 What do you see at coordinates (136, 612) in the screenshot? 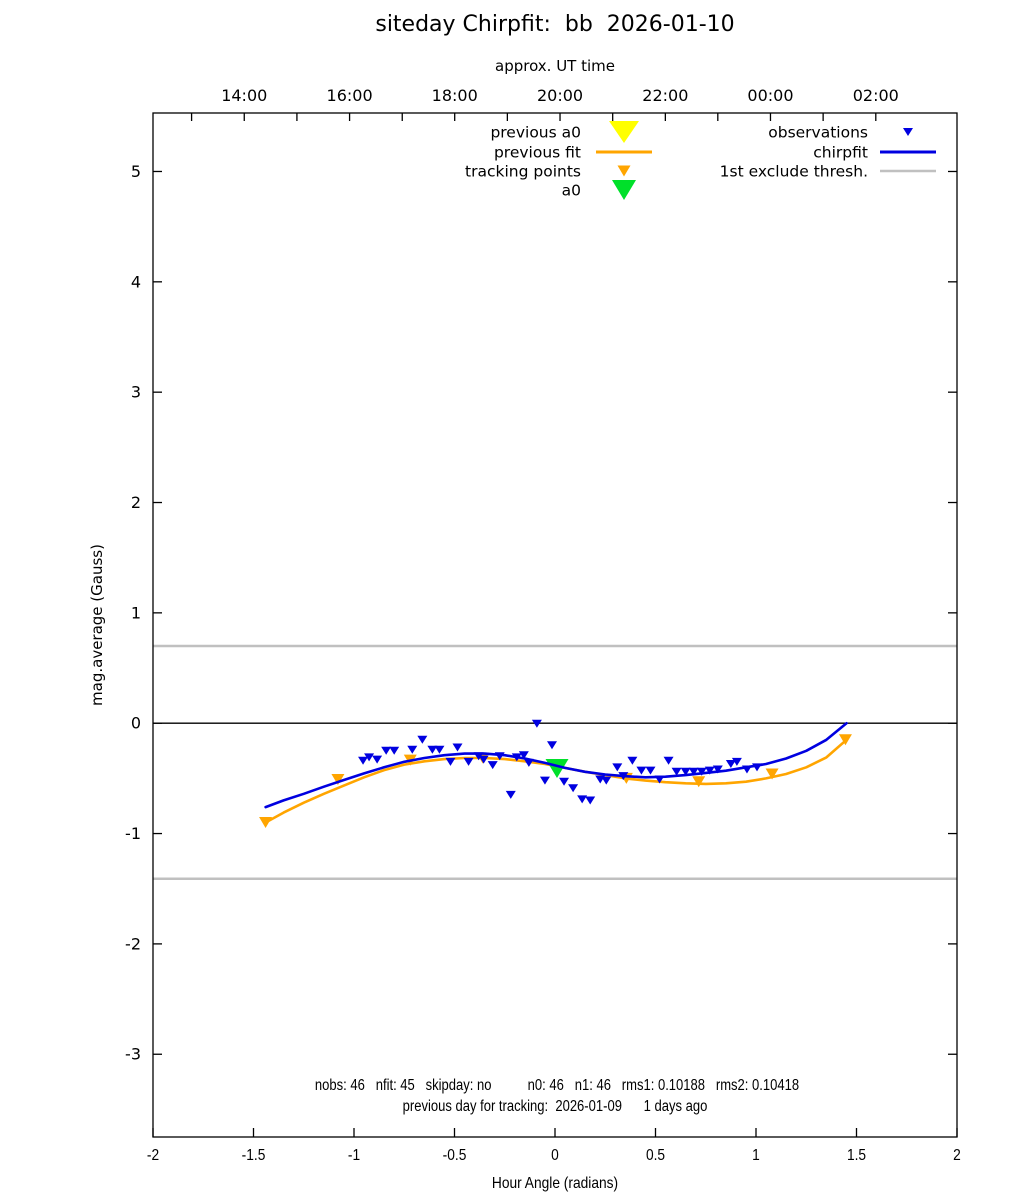
I see `y-tick-label: 1` at bounding box center [136, 612].